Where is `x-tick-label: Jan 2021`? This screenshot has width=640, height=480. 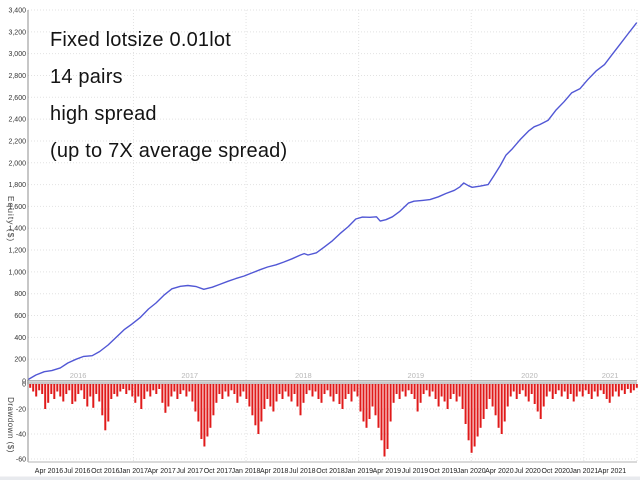
x-tick-label: Jan 2021 is located at coordinates (583, 471).